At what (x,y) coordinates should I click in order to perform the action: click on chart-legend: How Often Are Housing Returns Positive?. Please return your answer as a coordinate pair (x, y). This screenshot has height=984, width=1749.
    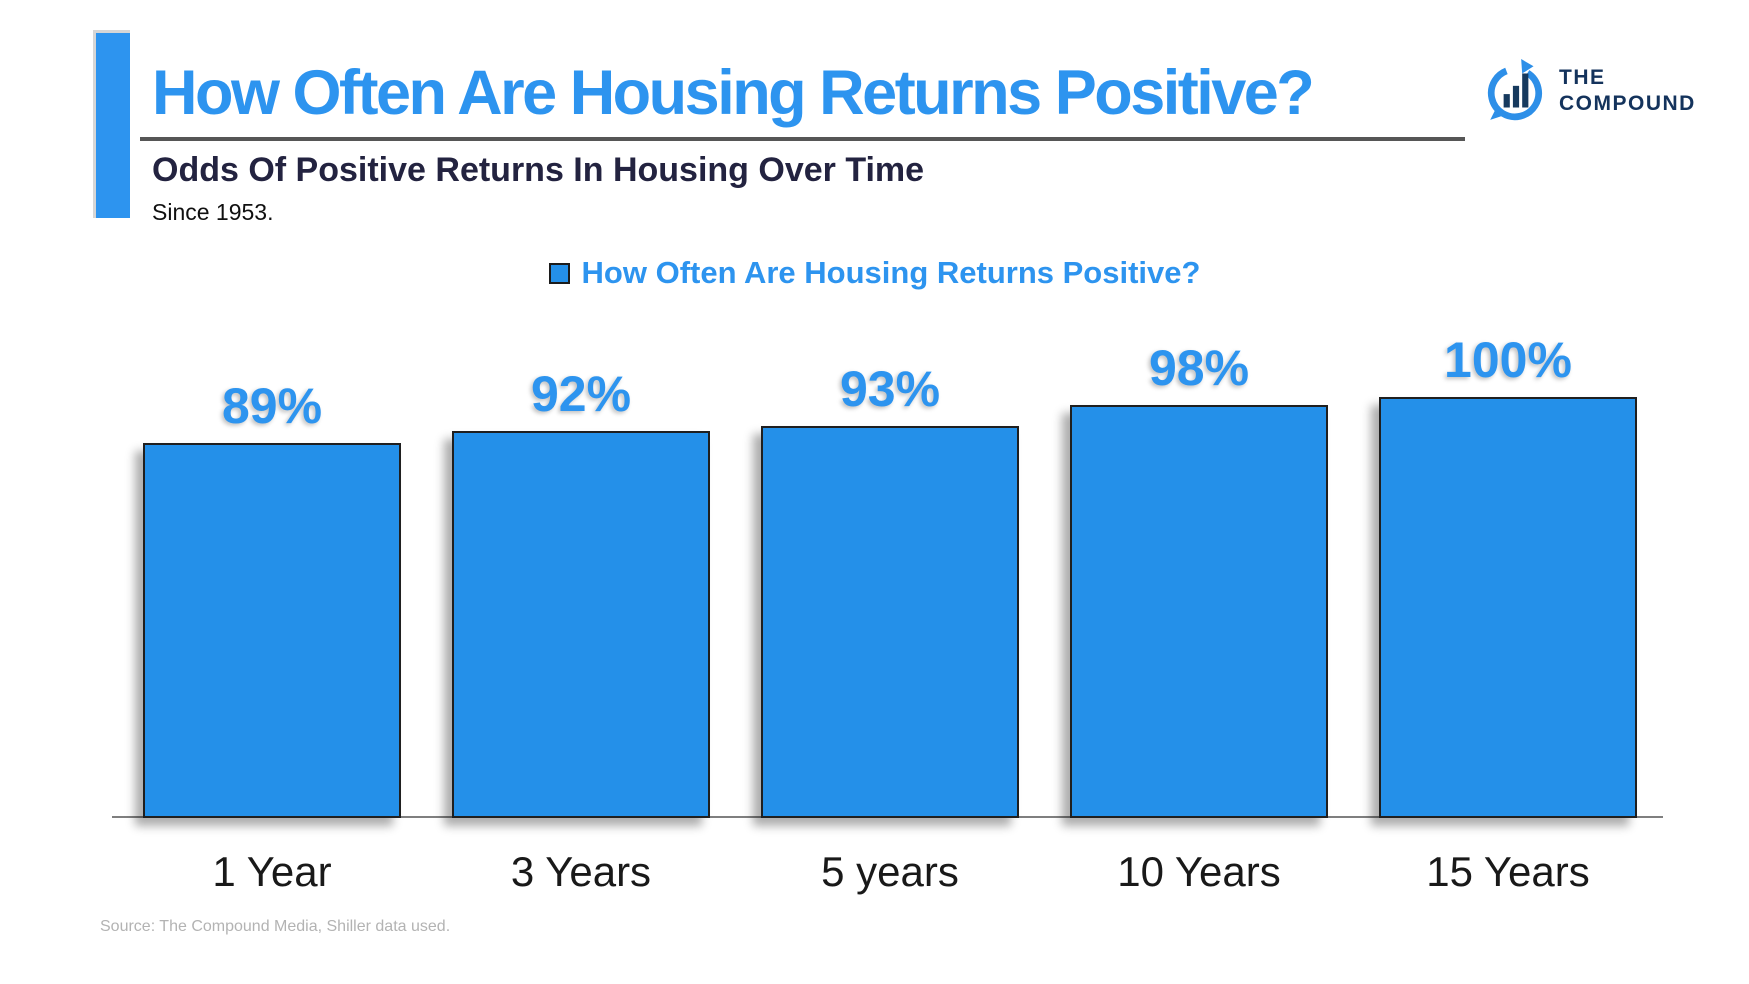
    Looking at the image, I should click on (874, 273).